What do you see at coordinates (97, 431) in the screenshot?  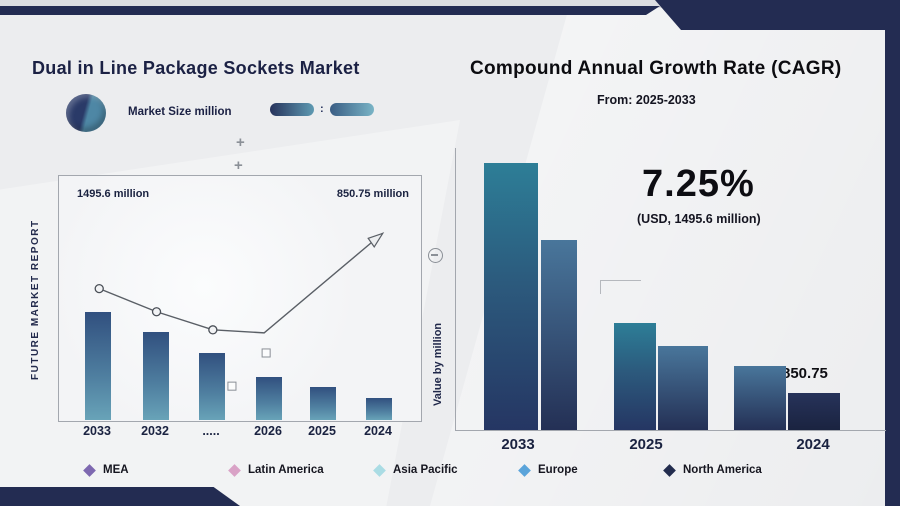 I see `market-x-label: 2033` at bounding box center [97, 431].